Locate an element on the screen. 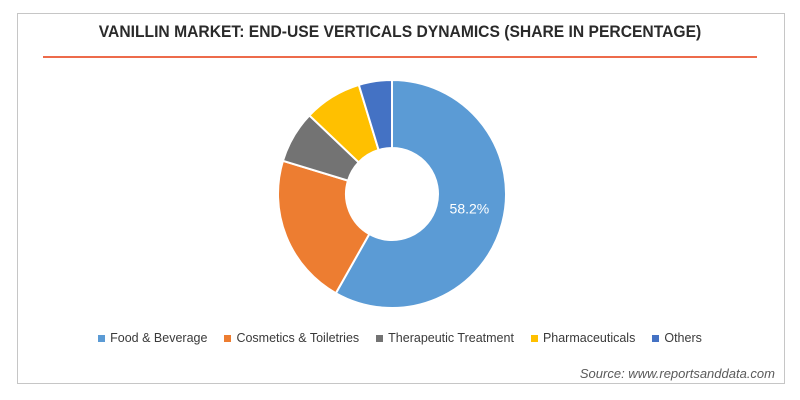 This screenshot has height=400, width=800. legend-swatch-pharmaceuticals is located at coordinates (534, 338).